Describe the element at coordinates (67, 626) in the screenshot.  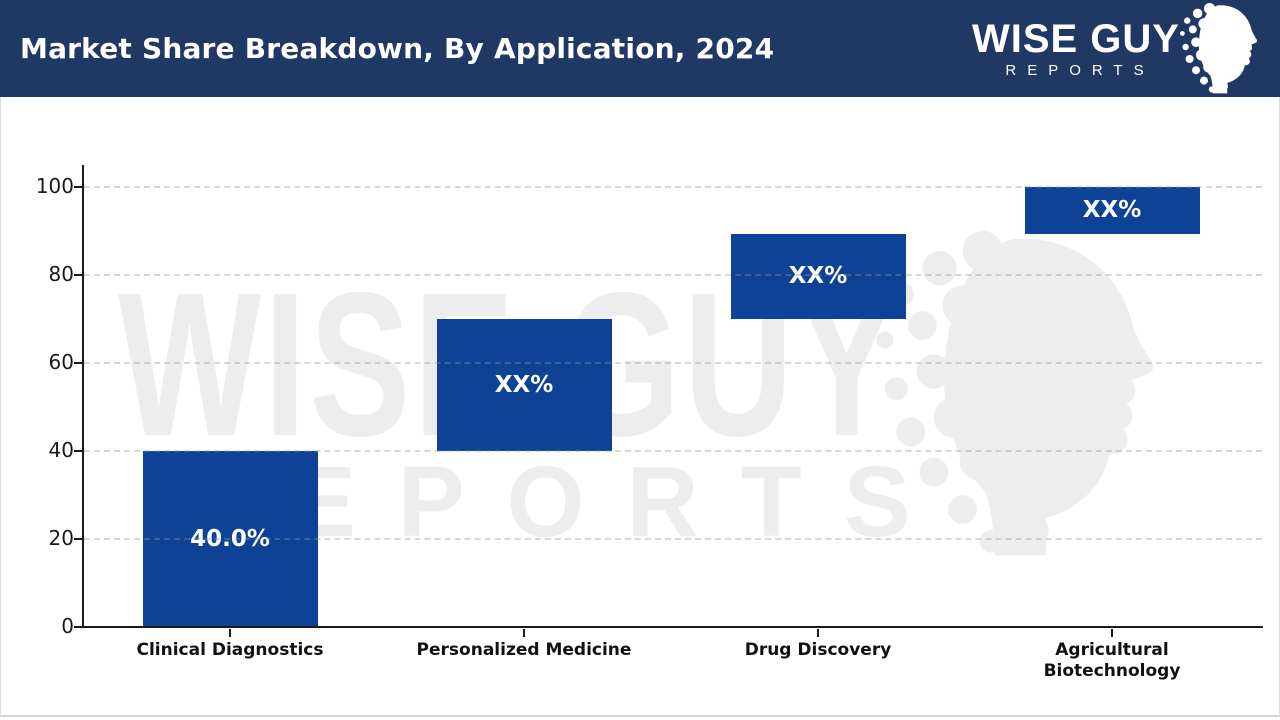
I see `y-tick-label: 0` at that location.